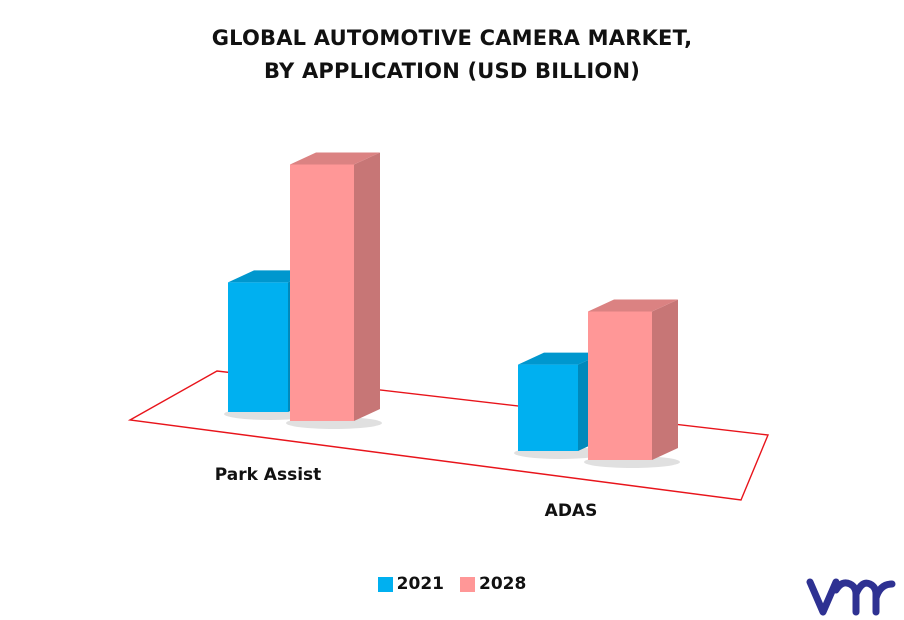 The height and width of the screenshot is (620, 904). What do you see at coordinates (851, 597) in the screenshot?
I see `vmr-logo` at bounding box center [851, 597].